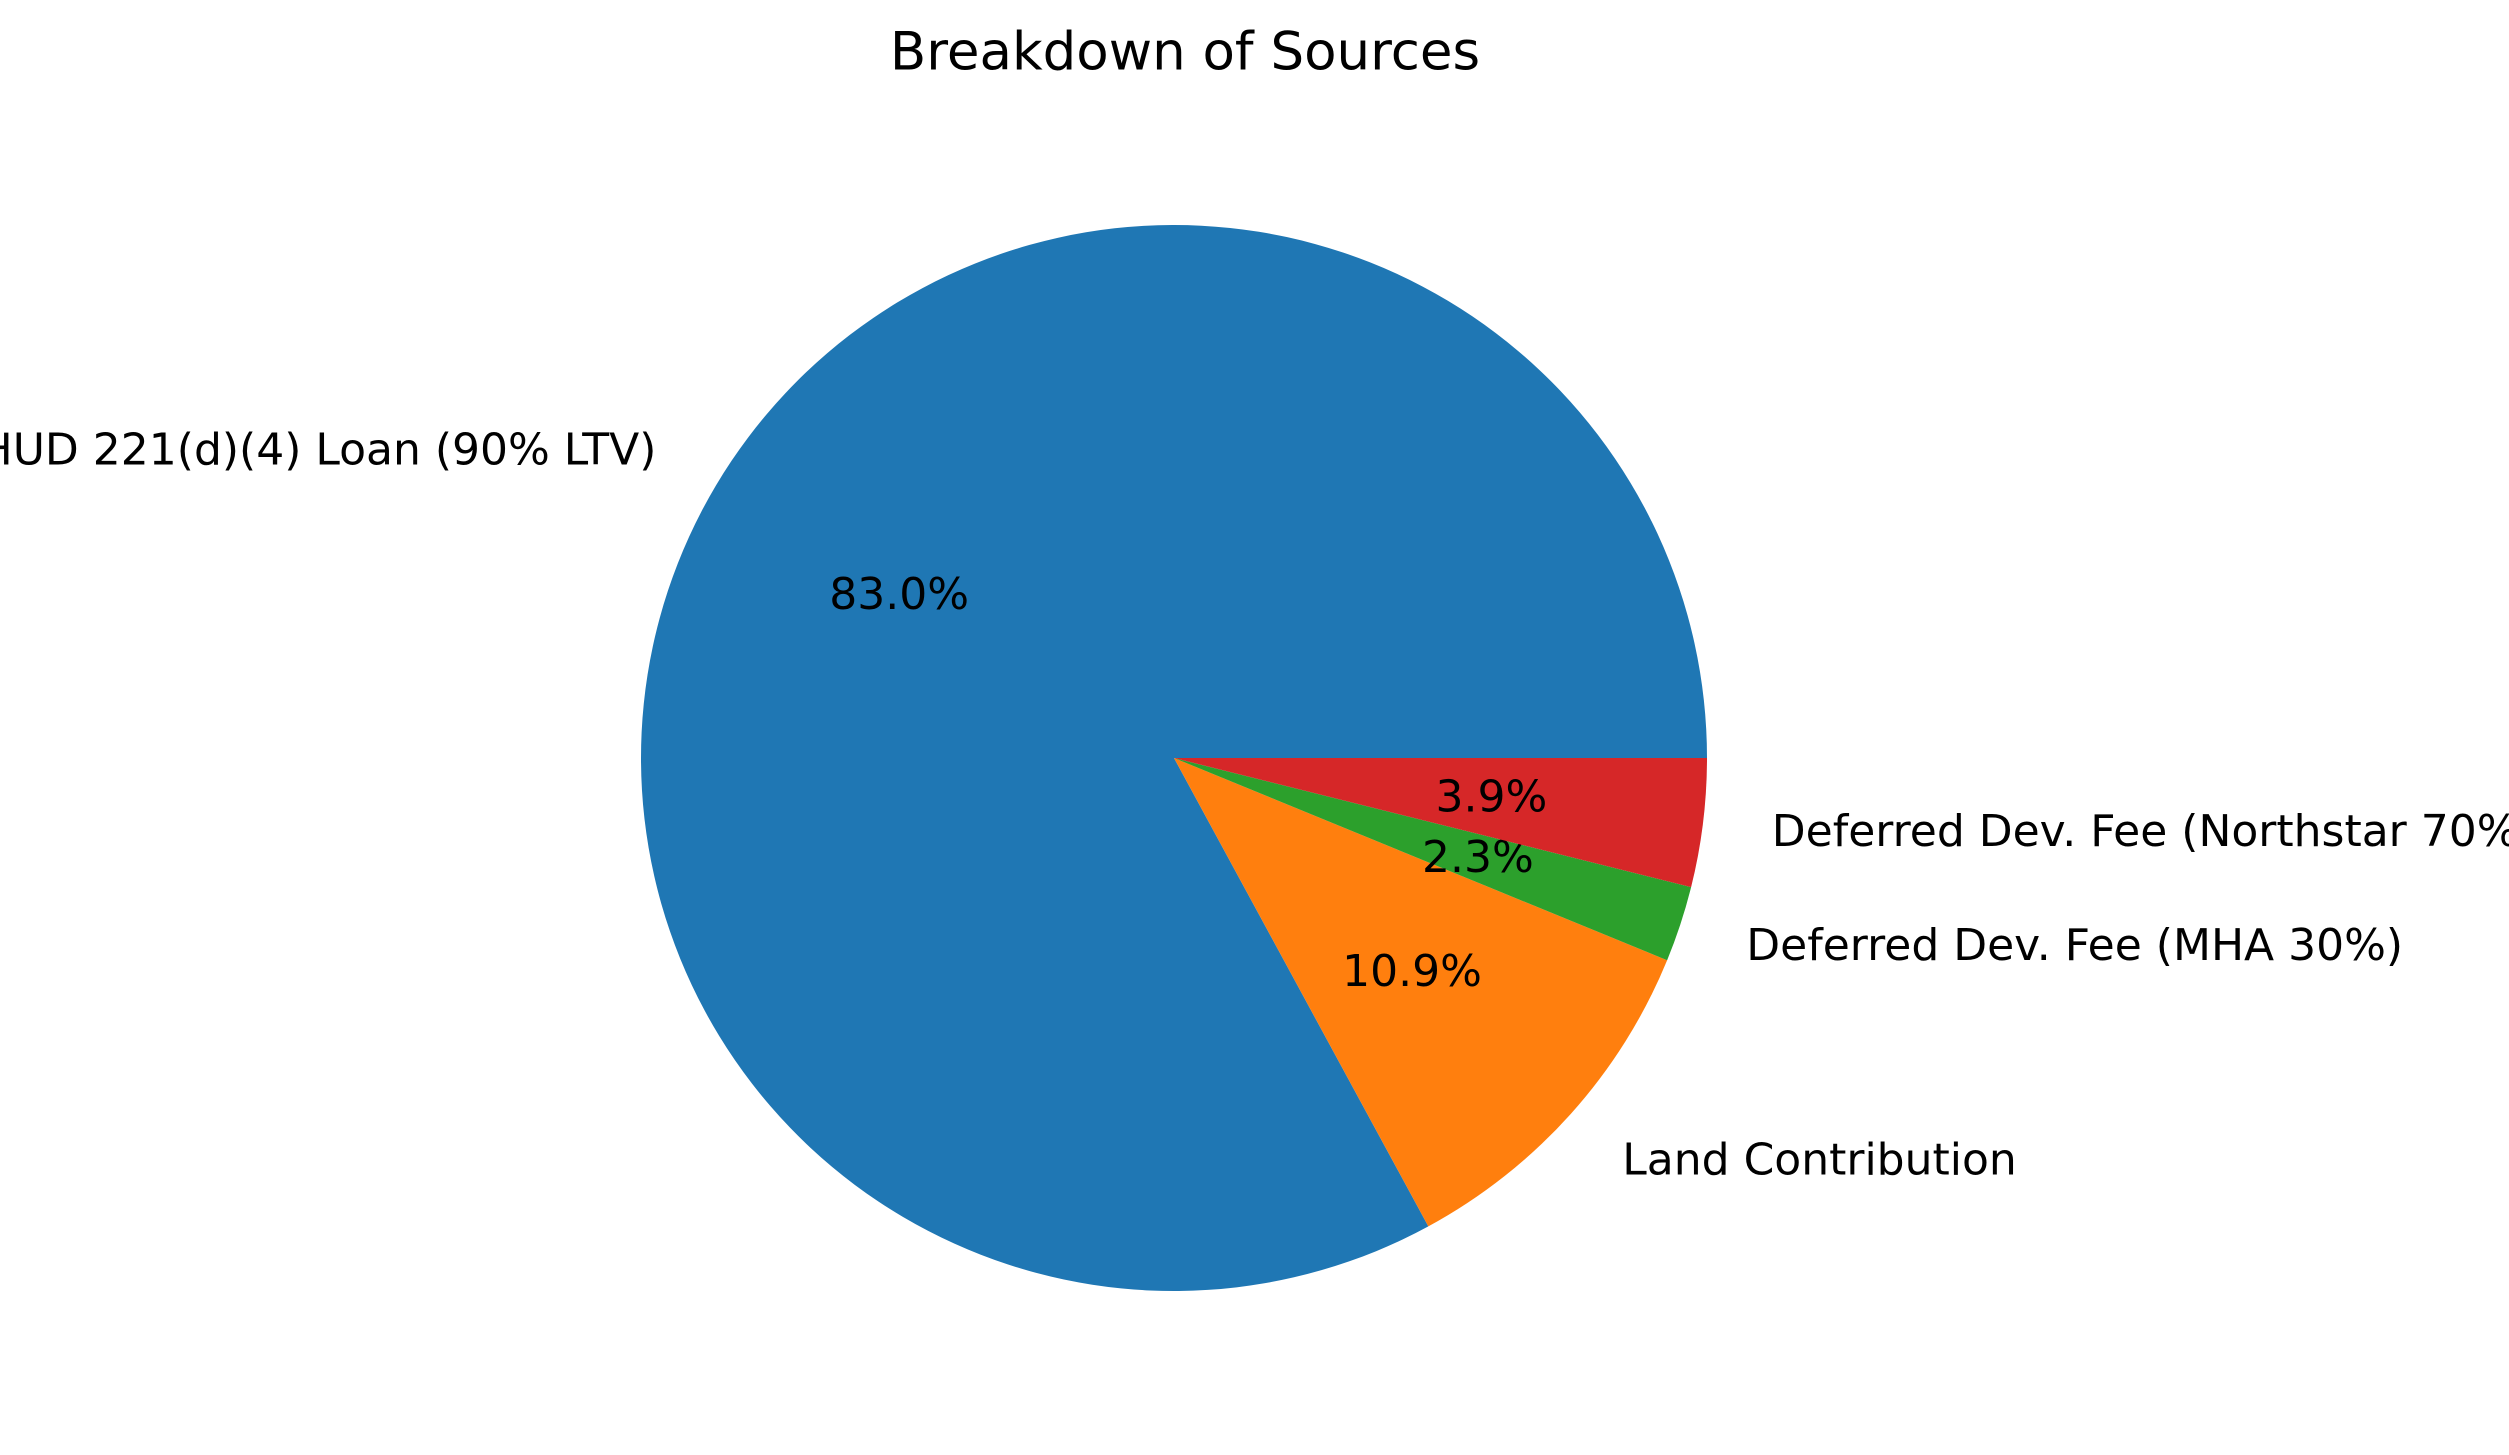 This screenshot has height=1455, width=2509. Describe the element at coordinates (2140, 831) in the screenshot. I see `slice-label-deferred-dev-fee-northstar-70: Deferred Dev. Fee (Northstar 70%)` at that location.